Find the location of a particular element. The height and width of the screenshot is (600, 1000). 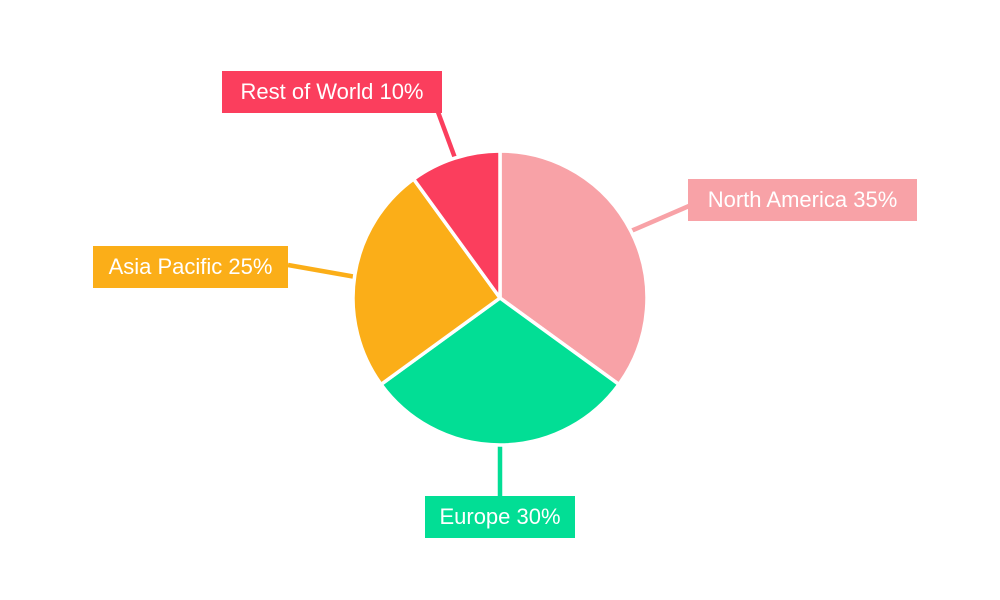

pie-slice-asia-pacific is located at coordinates (426, 282).